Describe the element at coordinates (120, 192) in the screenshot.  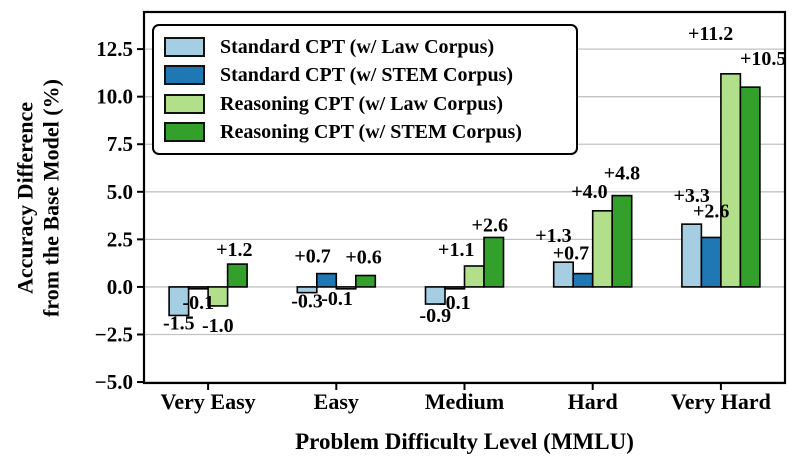
I see `y-tick-label: 5.0` at that location.